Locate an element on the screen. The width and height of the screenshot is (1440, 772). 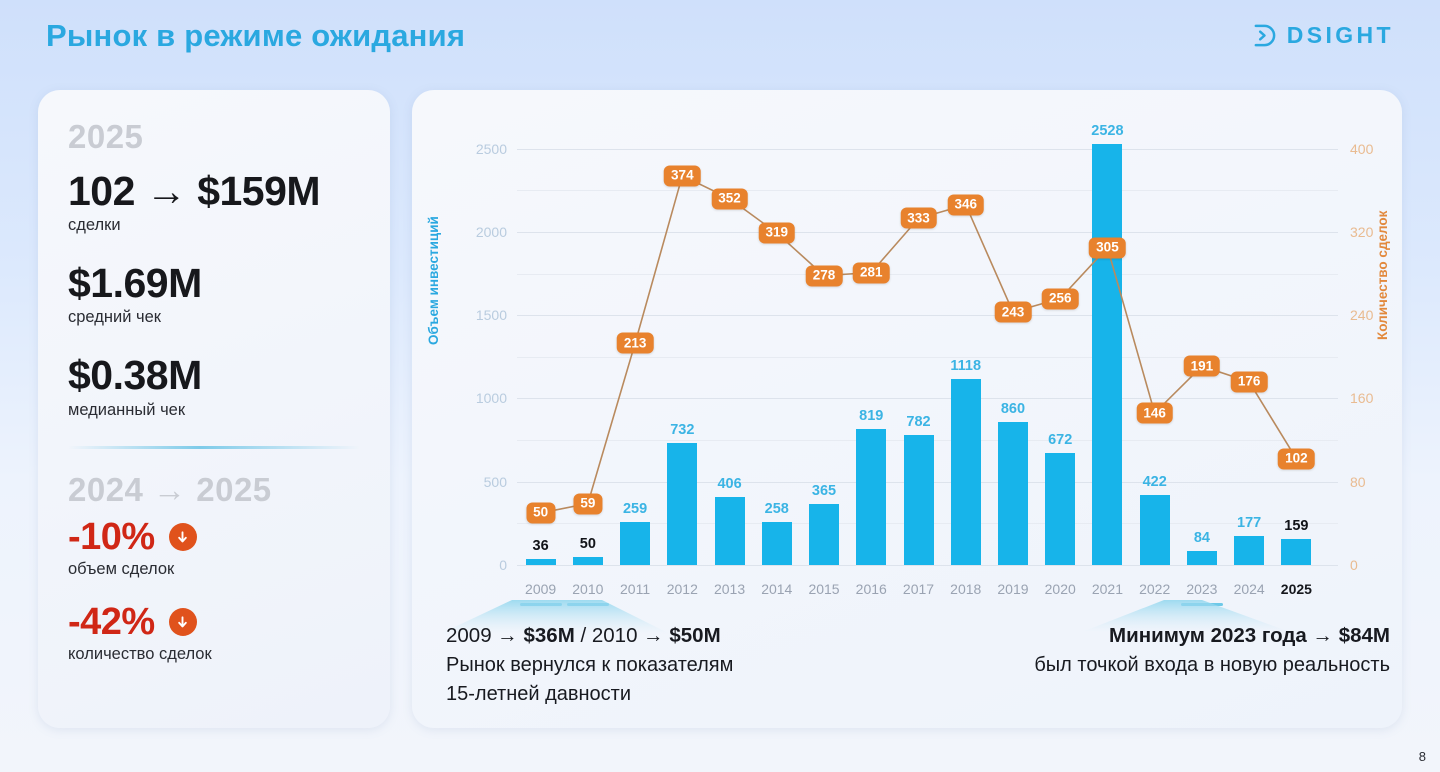
kpi-avg-check-caption: средний чек is located at coordinates (114, 317).